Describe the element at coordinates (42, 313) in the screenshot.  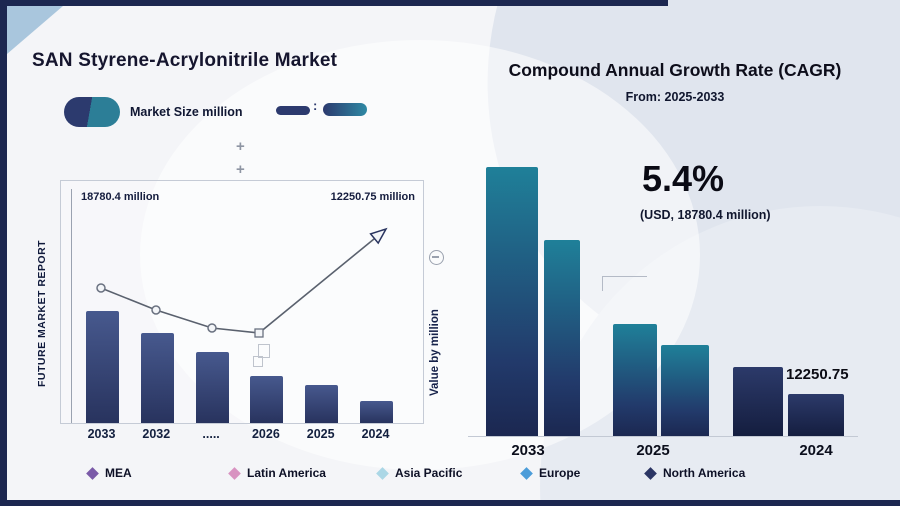
I see `side-label-future-market-report: FUTURE MARKET REPORT` at that location.